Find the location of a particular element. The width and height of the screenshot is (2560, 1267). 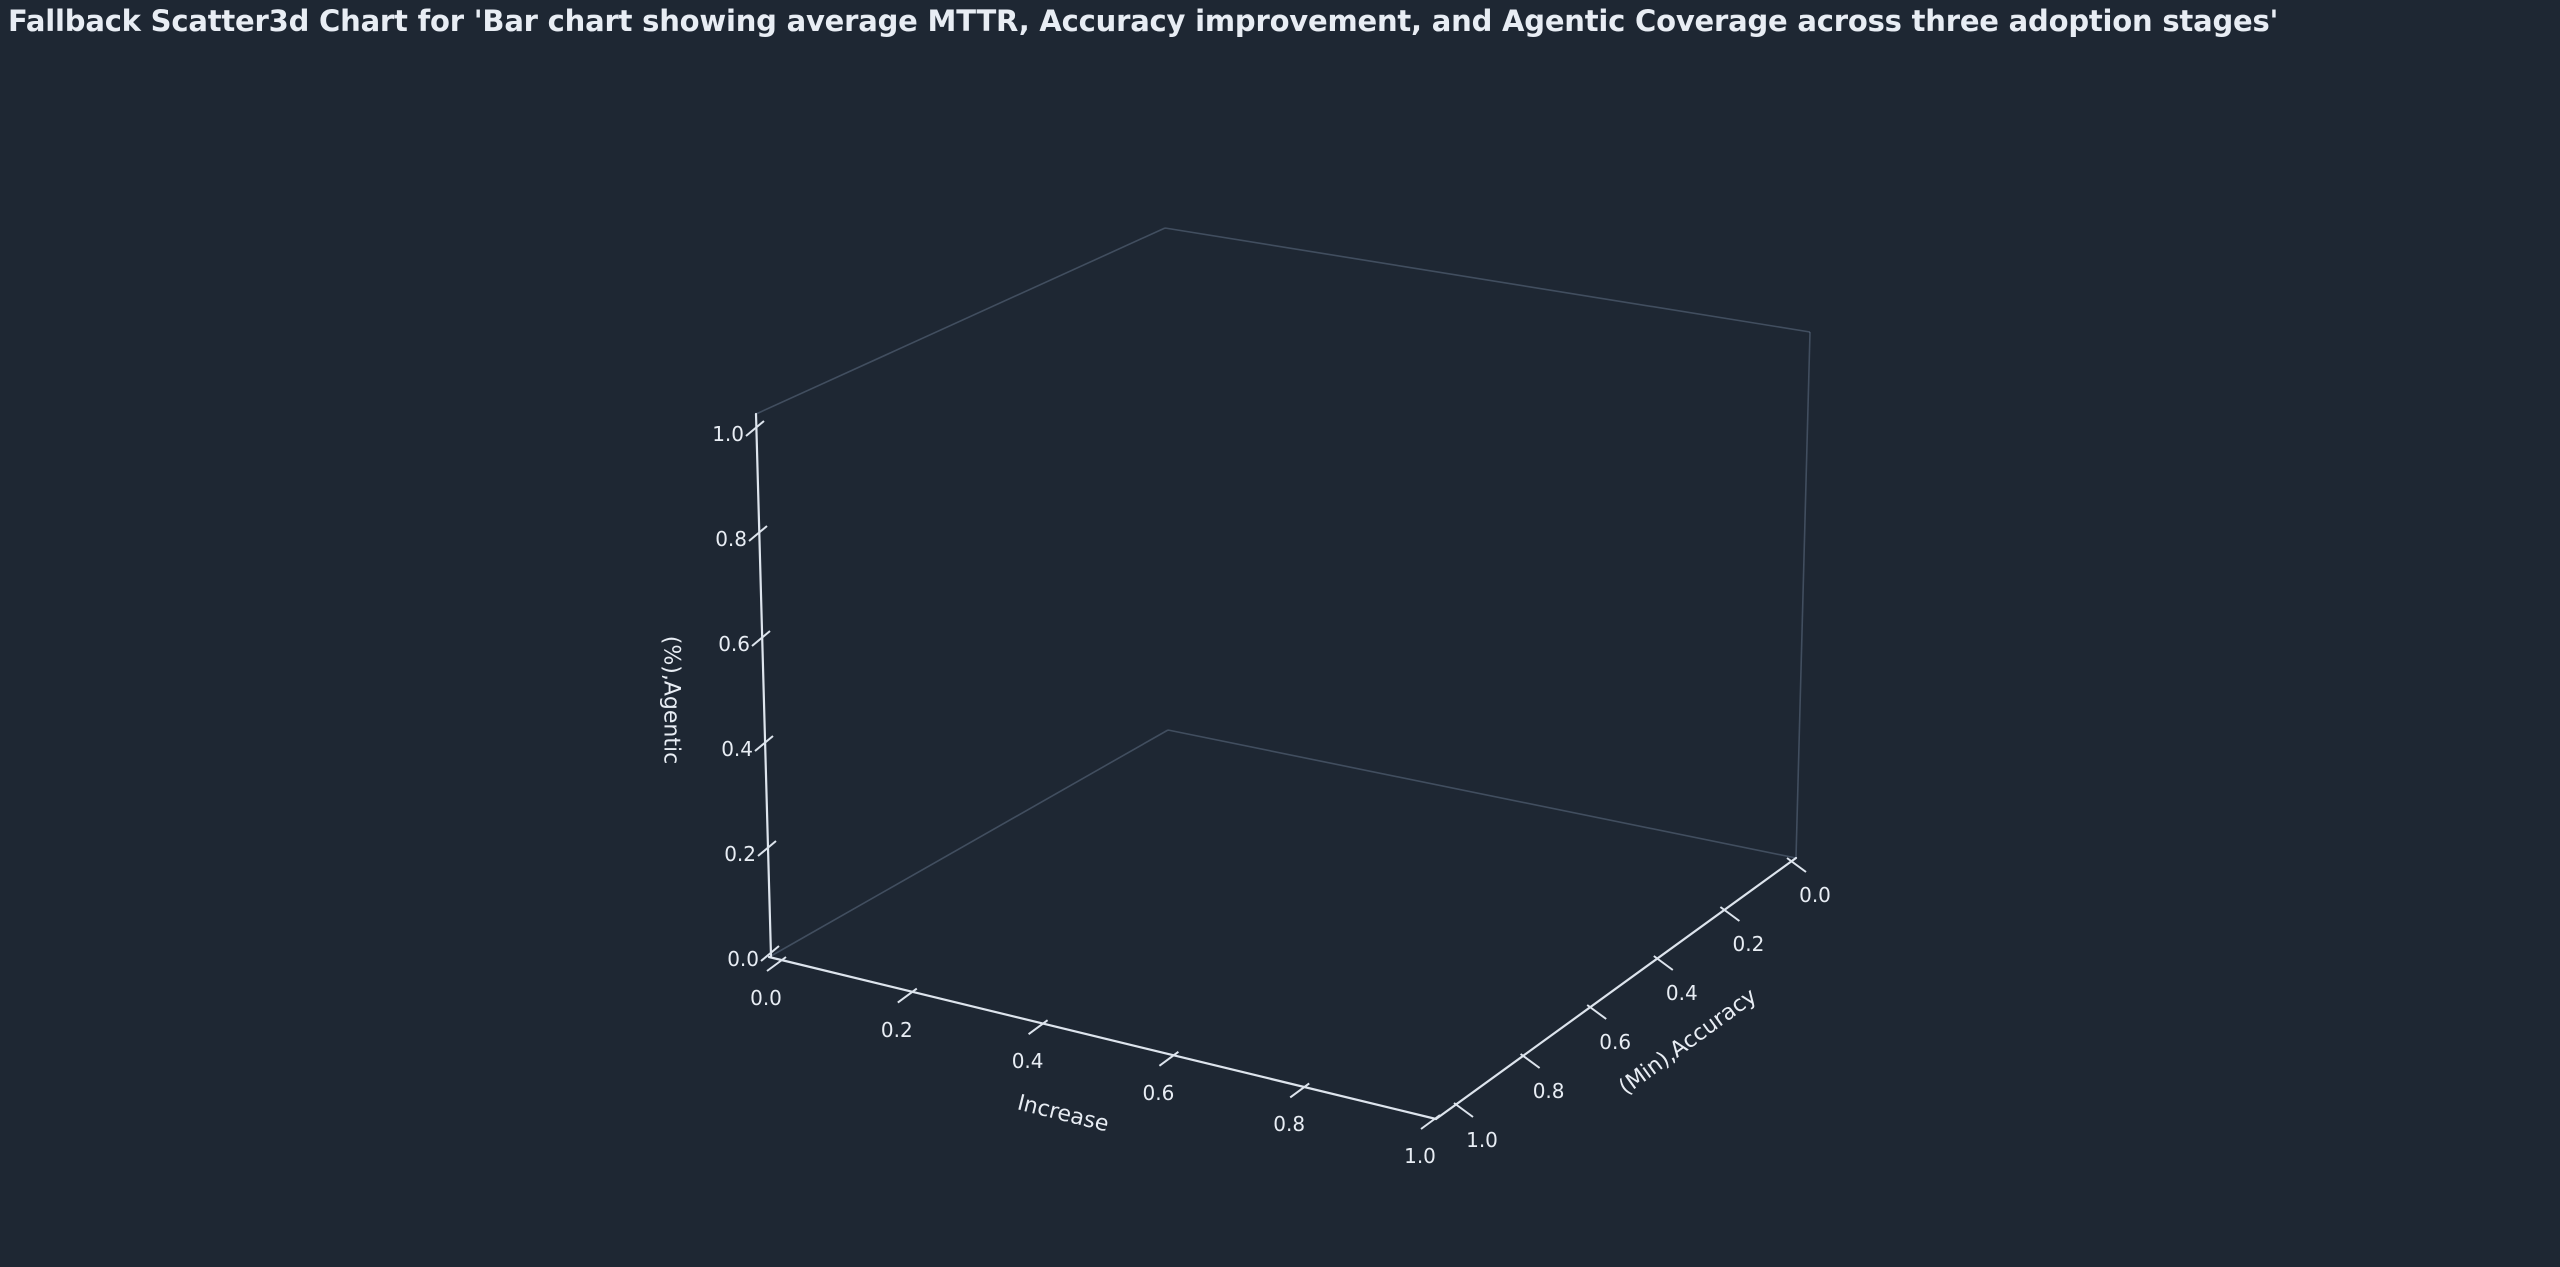

y-tick-label: 0.0 is located at coordinates (1815, 895).